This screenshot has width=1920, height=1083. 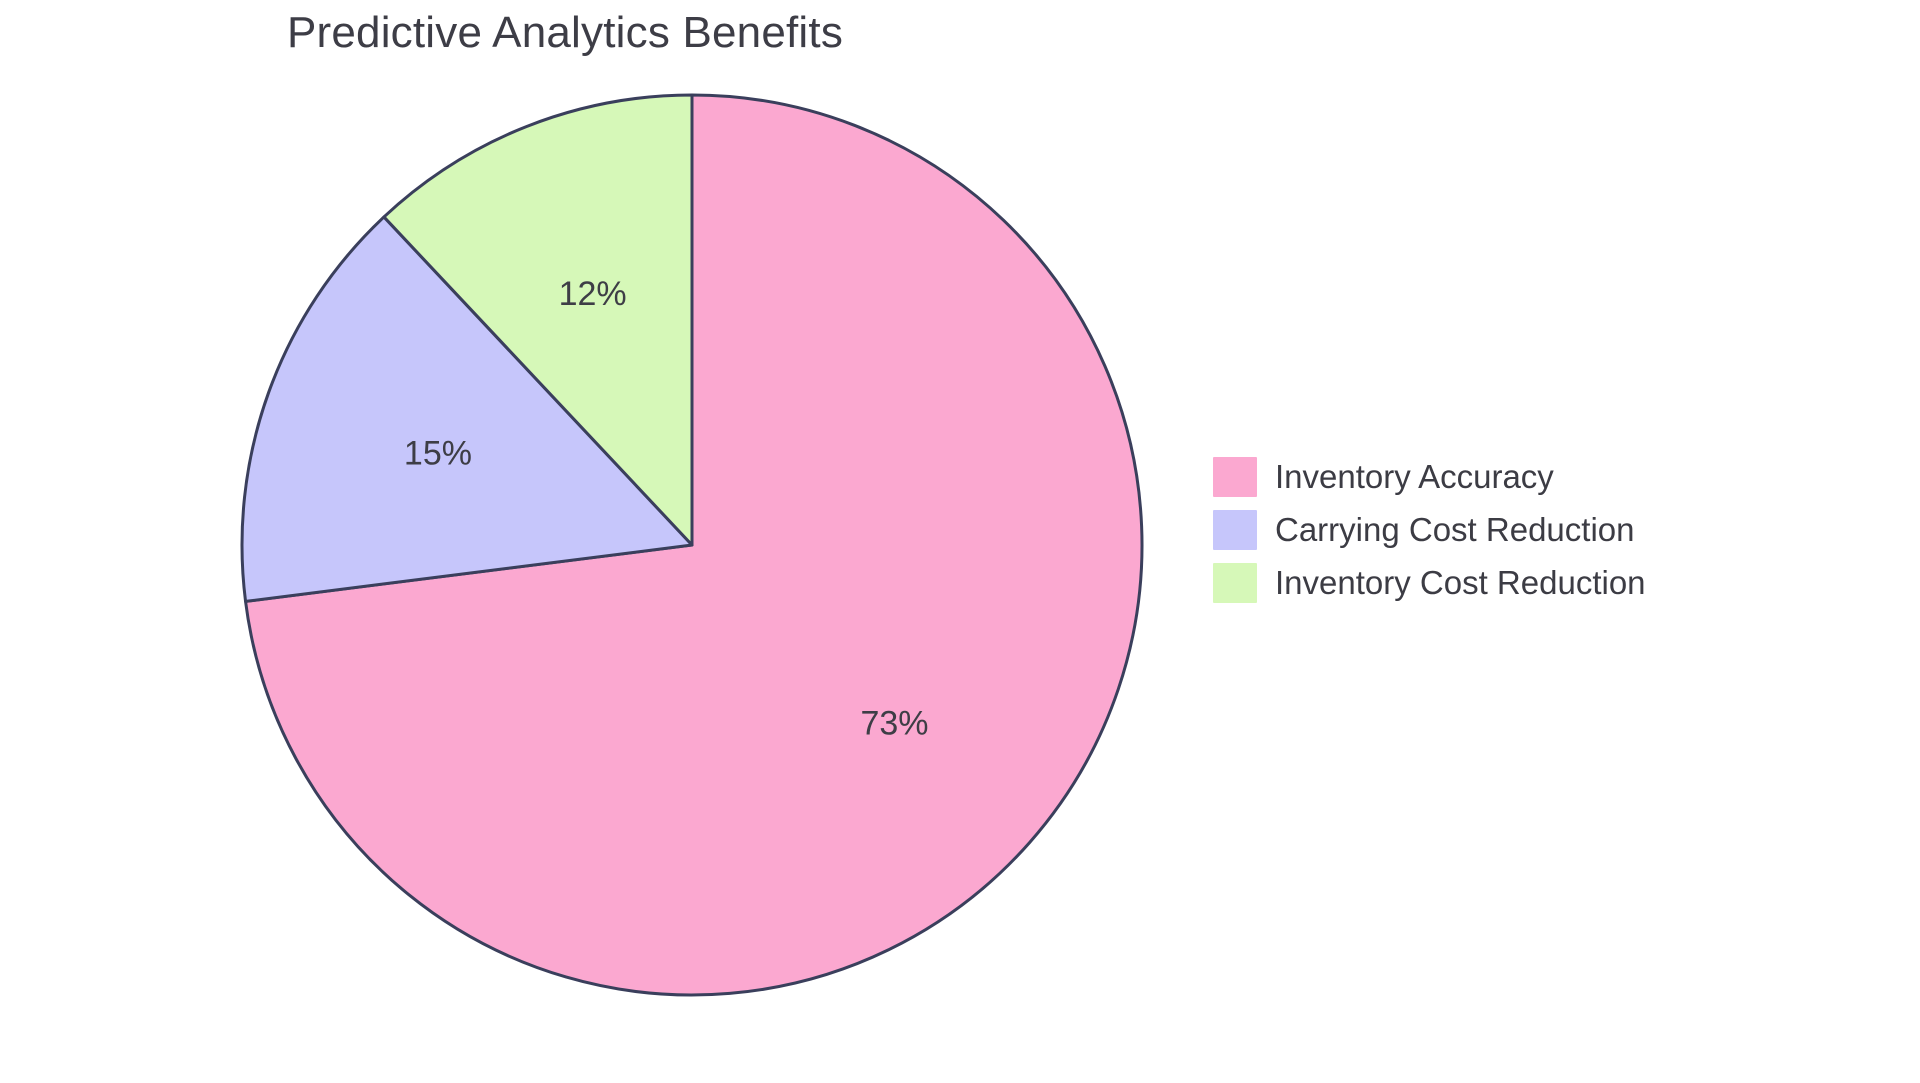 I want to click on pie-slice-value-label: 73%, so click(x=894, y=724).